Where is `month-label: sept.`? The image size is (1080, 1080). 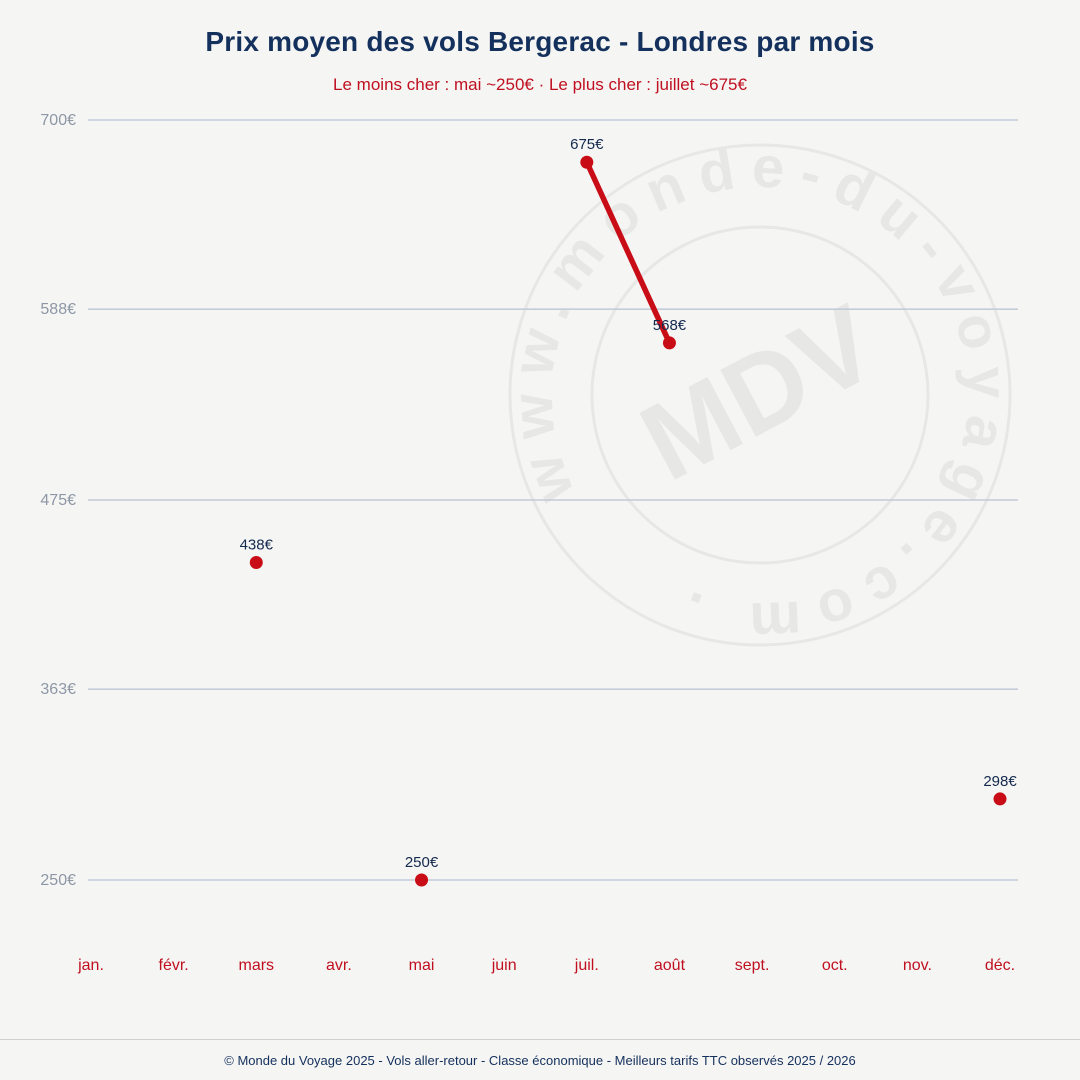
month-label: sept. is located at coordinates (752, 965).